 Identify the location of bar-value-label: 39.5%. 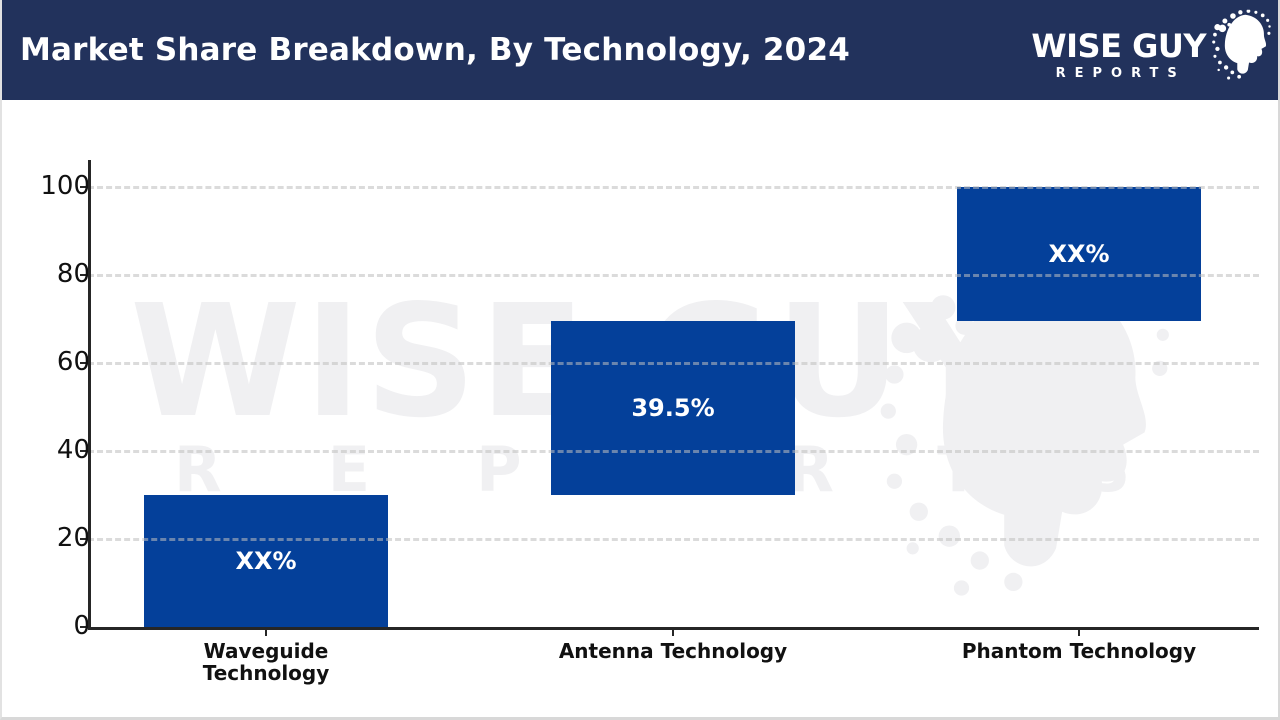
(673, 408).